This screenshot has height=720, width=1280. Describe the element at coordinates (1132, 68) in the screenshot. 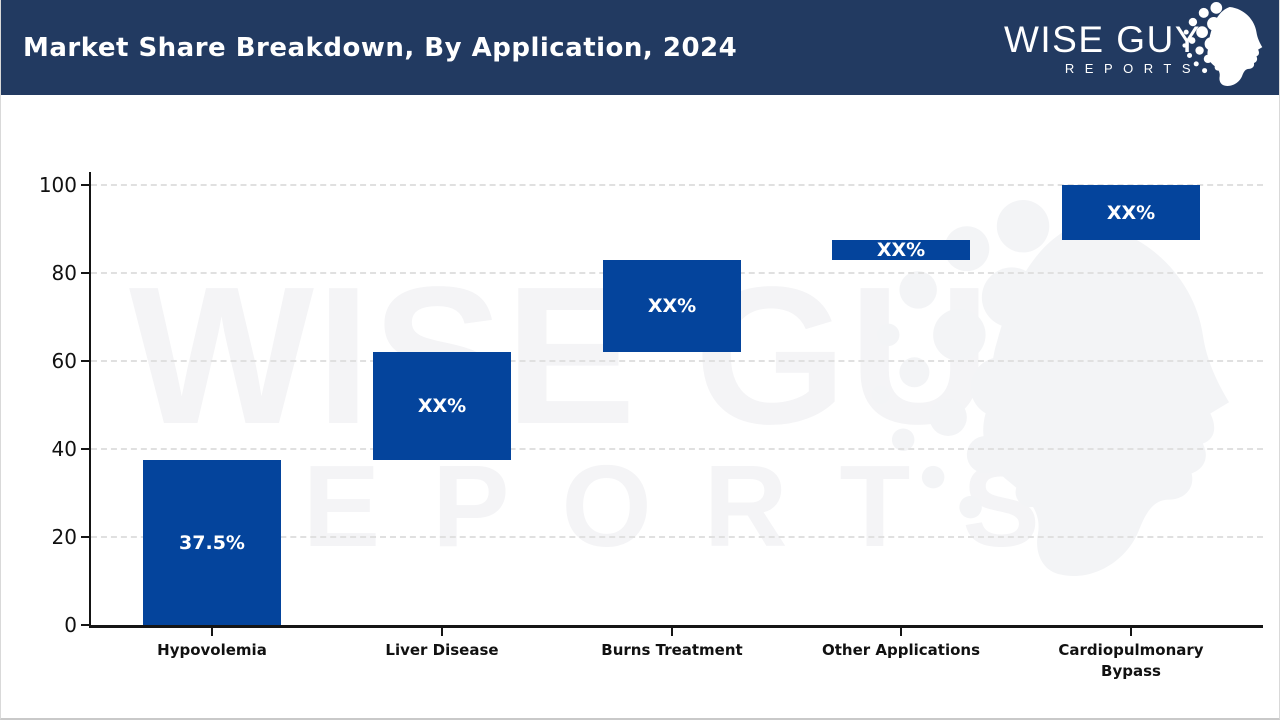

I see `logo-subtitle: REPORTS` at that location.